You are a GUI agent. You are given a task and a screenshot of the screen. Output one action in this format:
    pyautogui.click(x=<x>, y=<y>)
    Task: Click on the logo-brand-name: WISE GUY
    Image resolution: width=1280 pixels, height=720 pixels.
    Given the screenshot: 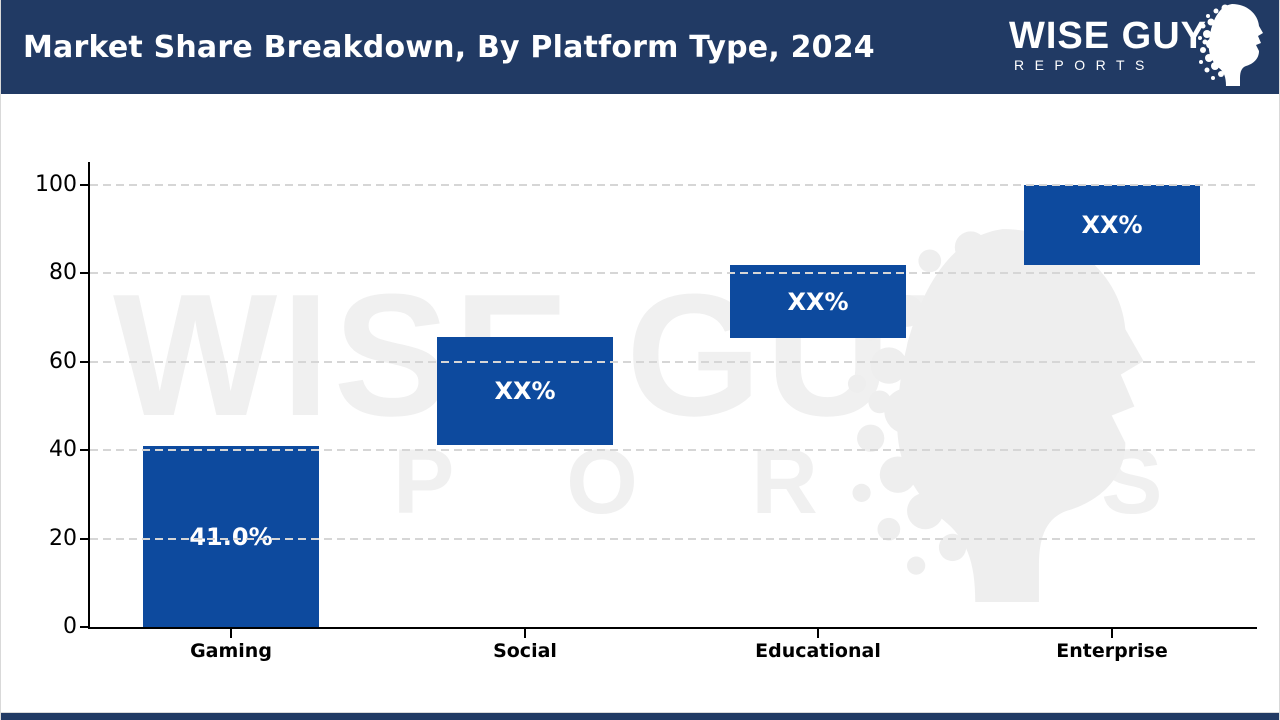 What is the action you would take?
    pyautogui.click(x=1107, y=35)
    